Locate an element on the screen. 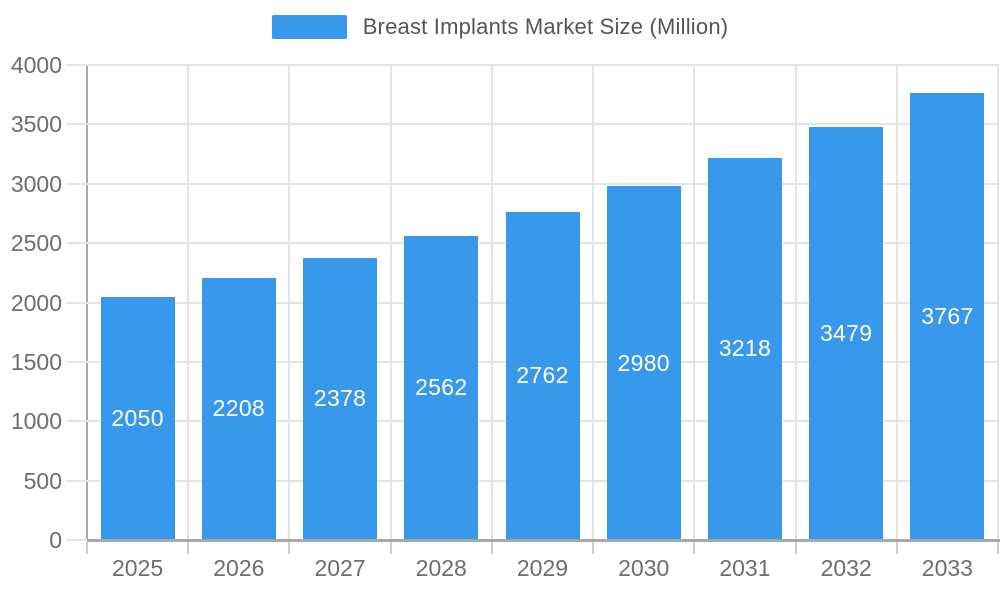  x-axis-label: 2030 is located at coordinates (644, 568).